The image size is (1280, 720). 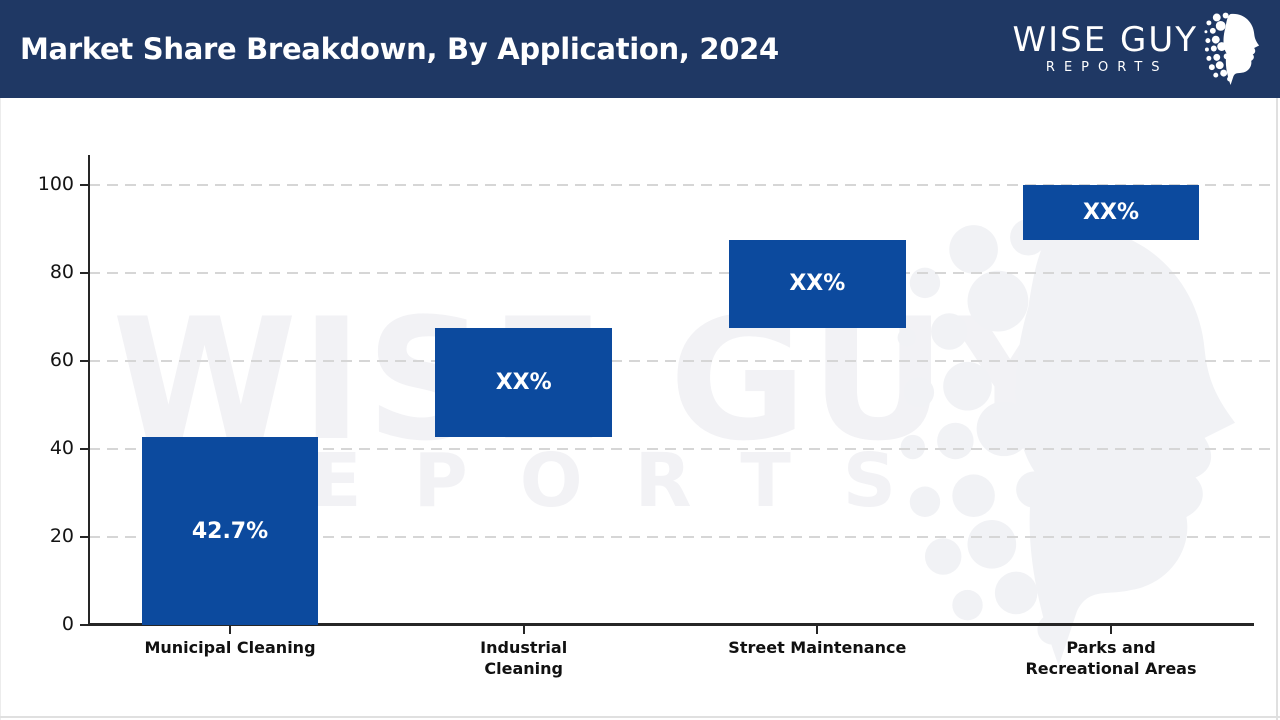 What do you see at coordinates (1107, 68) in the screenshot?
I see `logo-subtext: REPORTS` at bounding box center [1107, 68].